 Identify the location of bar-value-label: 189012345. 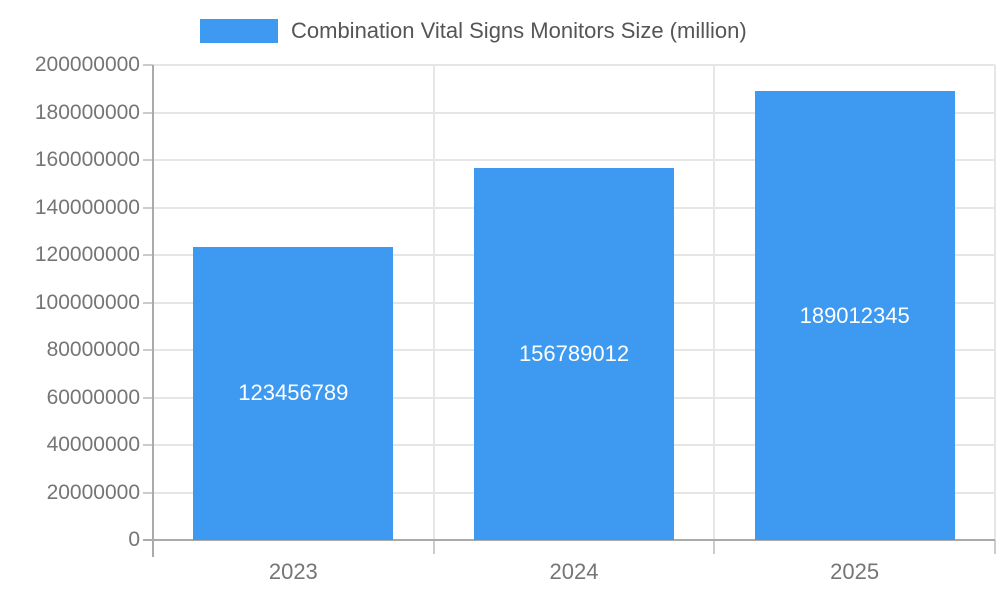
(854, 315).